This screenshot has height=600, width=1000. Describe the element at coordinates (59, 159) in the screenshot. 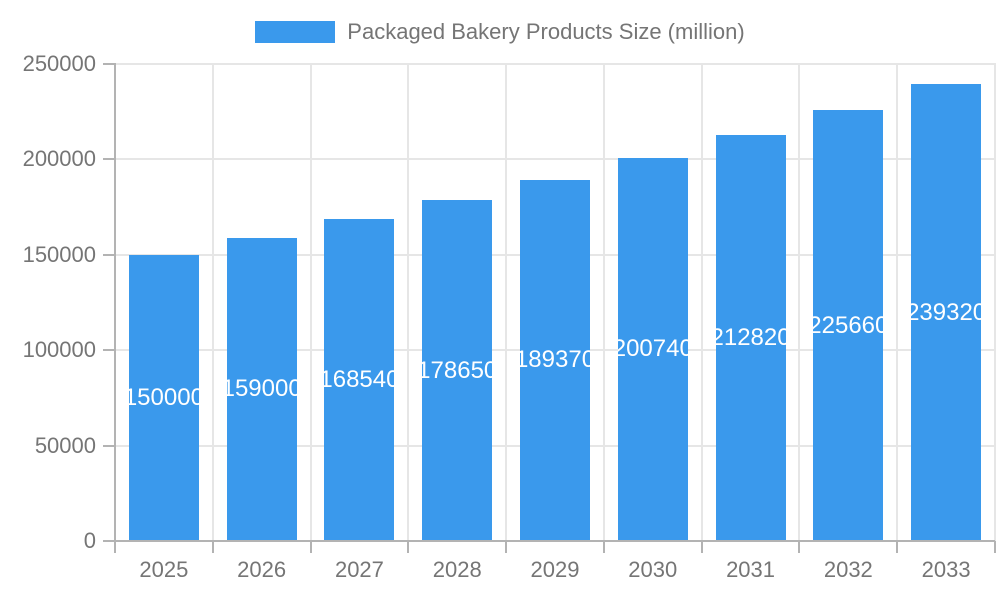

I see `y-axis-tick-label: 200000` at that location.